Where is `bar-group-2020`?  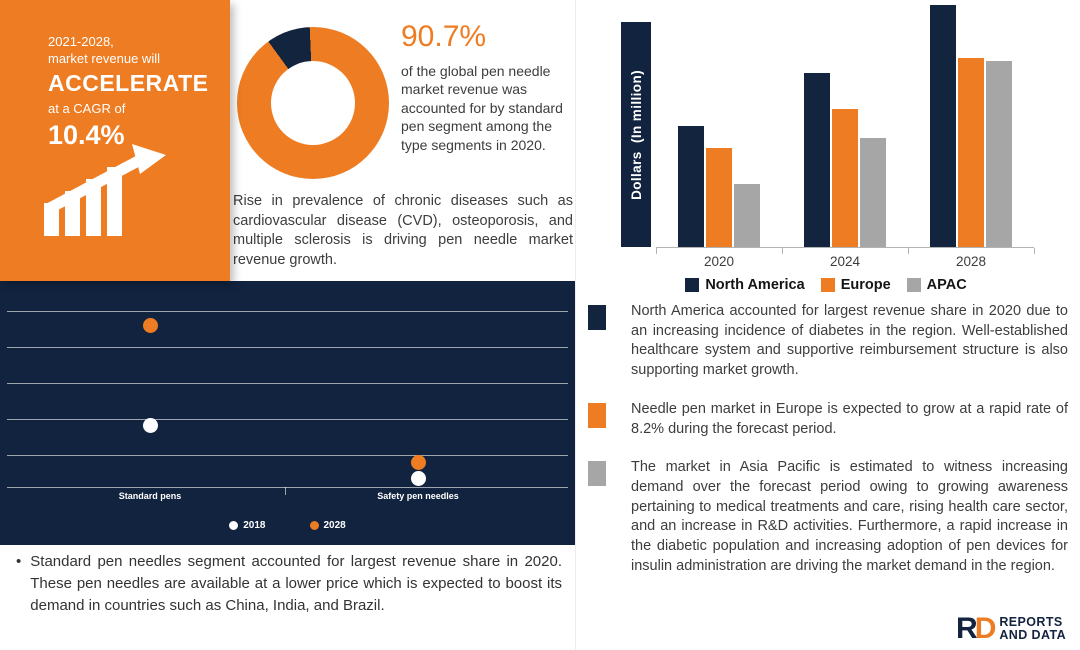
bar-group-2020 is located at coordinates (719, 126).